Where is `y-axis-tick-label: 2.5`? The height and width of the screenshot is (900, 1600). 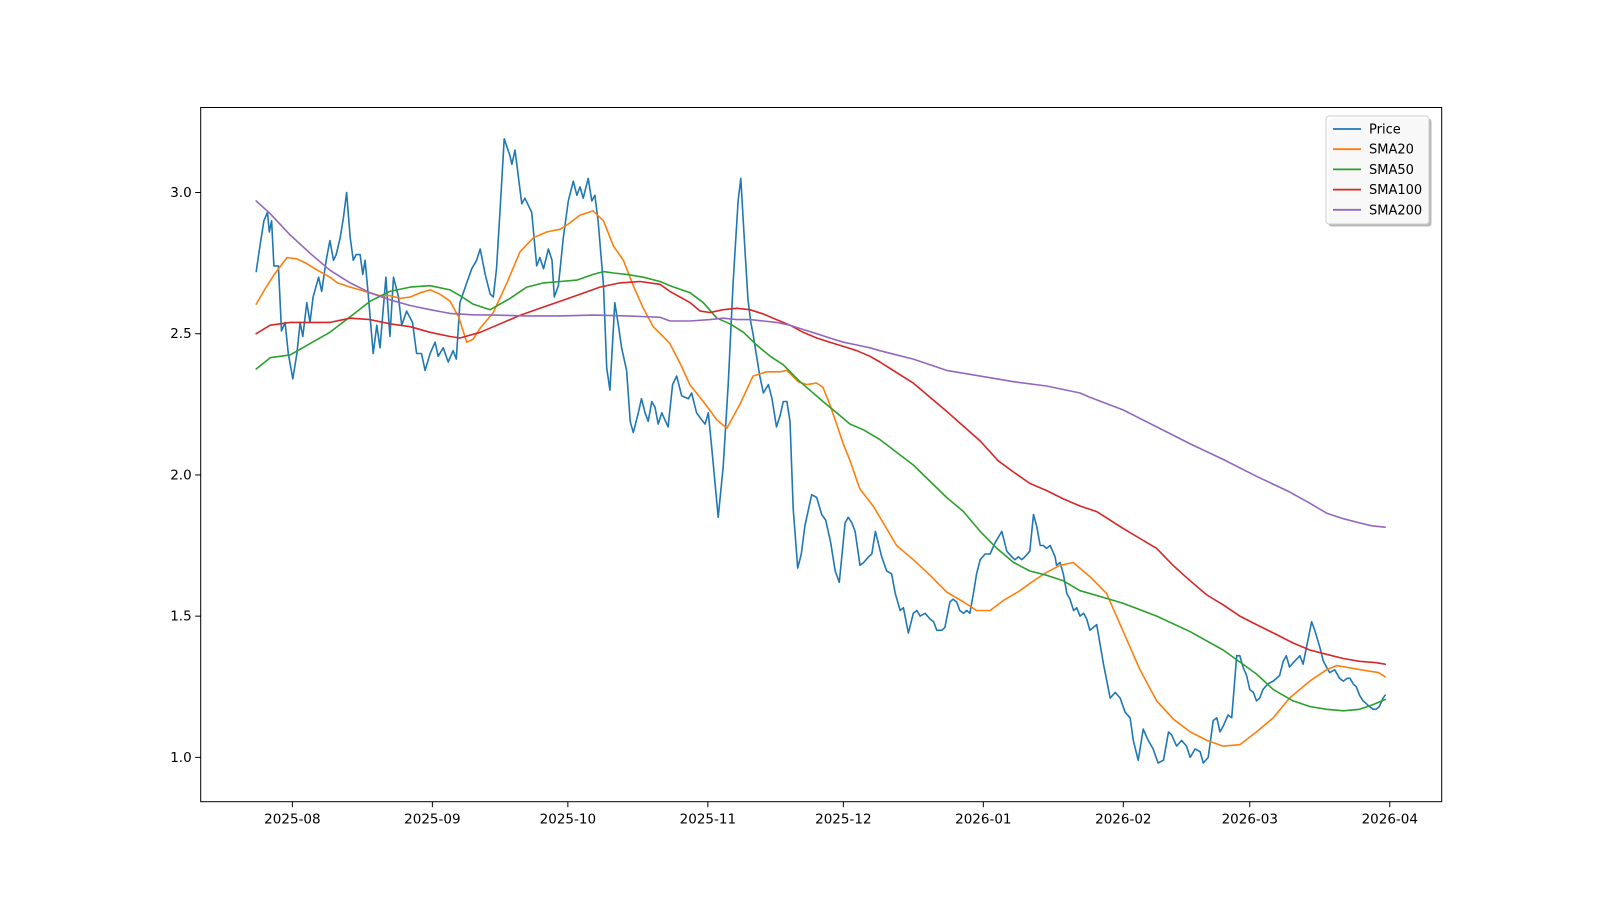 y-axis-tick-label: 2.5 is located at coordinates (180, 334).